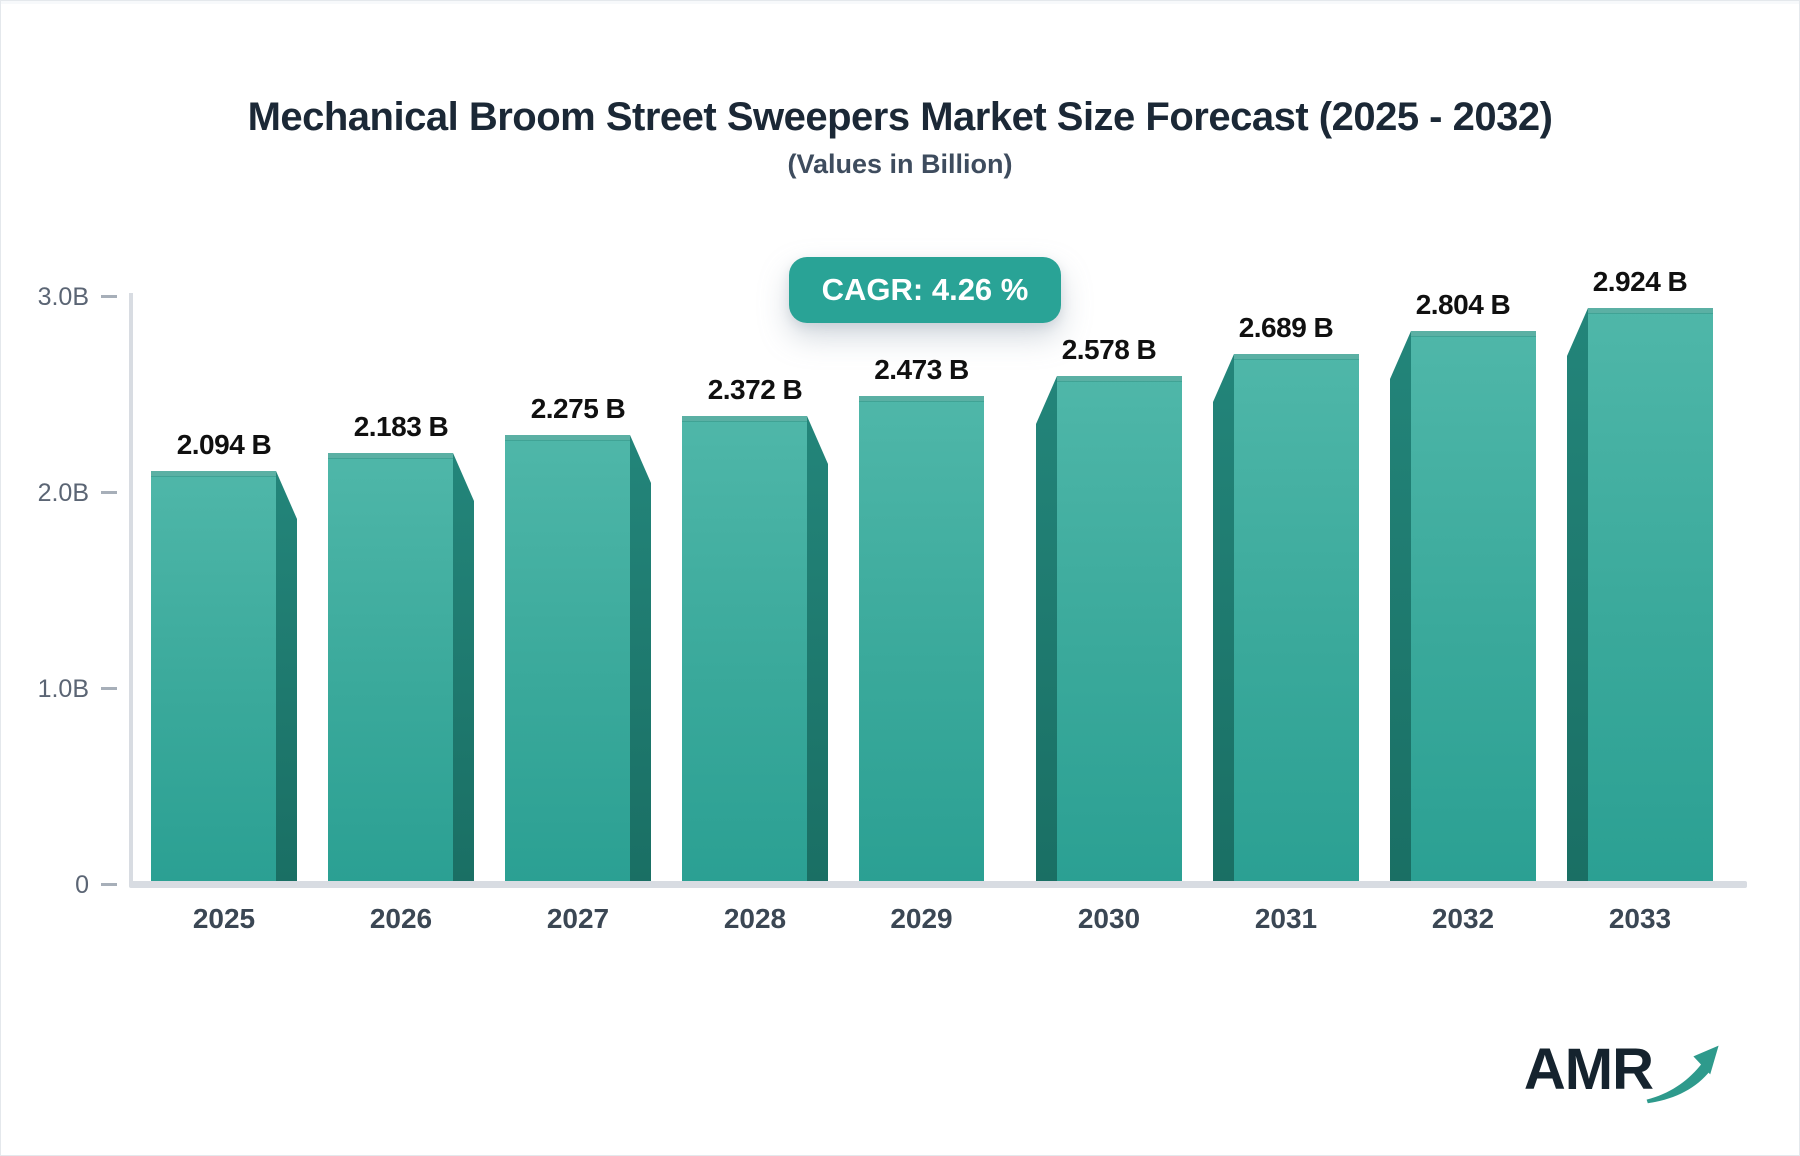  I want to click on bar-value-label: 2.689 B, so click(1286, 327).